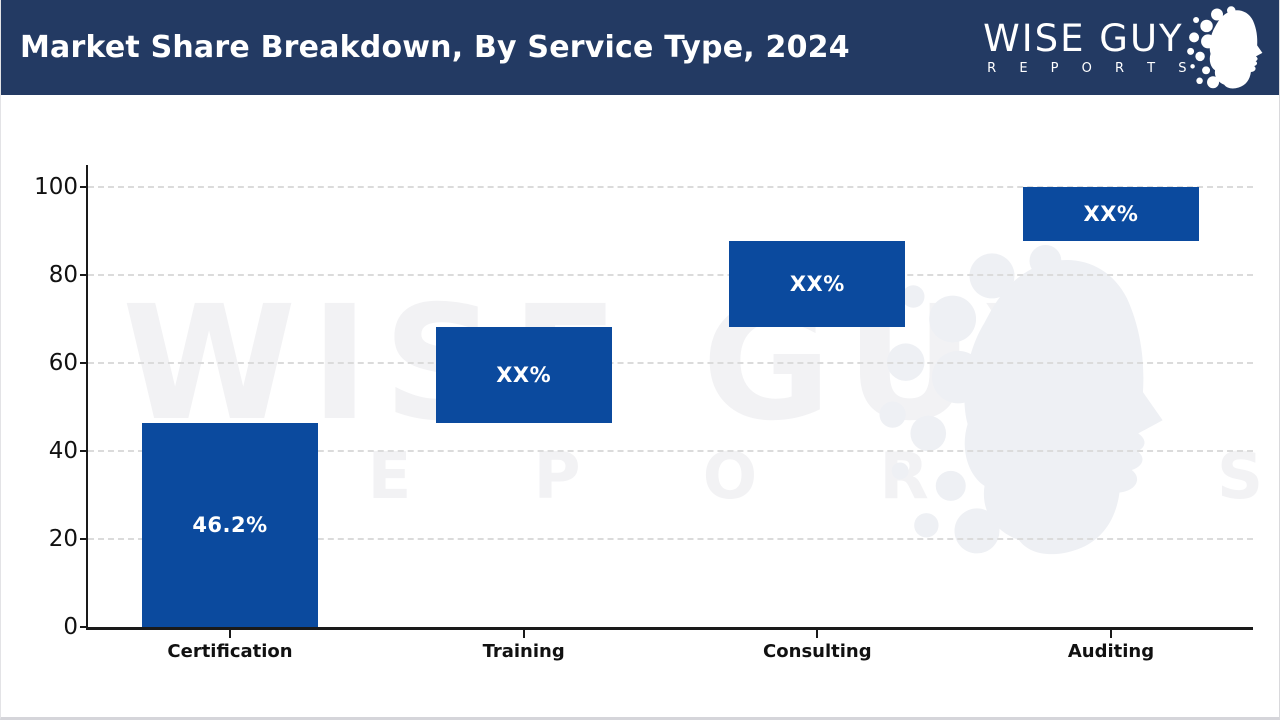 The image size is (1280, 720). What do you see at coordinates (56, 186) in the screenshot?
I see `y-tick-label: 100` at bounding box center [56, 186].